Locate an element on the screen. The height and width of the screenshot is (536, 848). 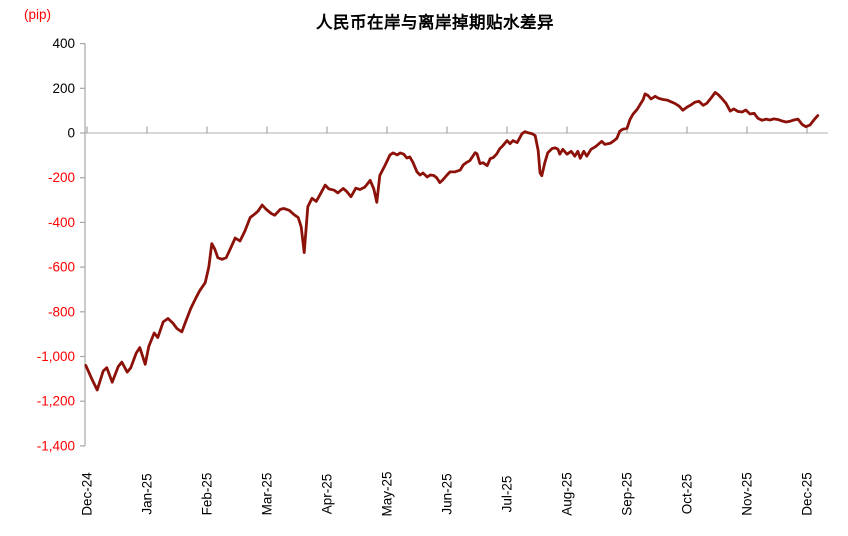
y-axis-tick-label: 0 is located at coordinates (71, 133).